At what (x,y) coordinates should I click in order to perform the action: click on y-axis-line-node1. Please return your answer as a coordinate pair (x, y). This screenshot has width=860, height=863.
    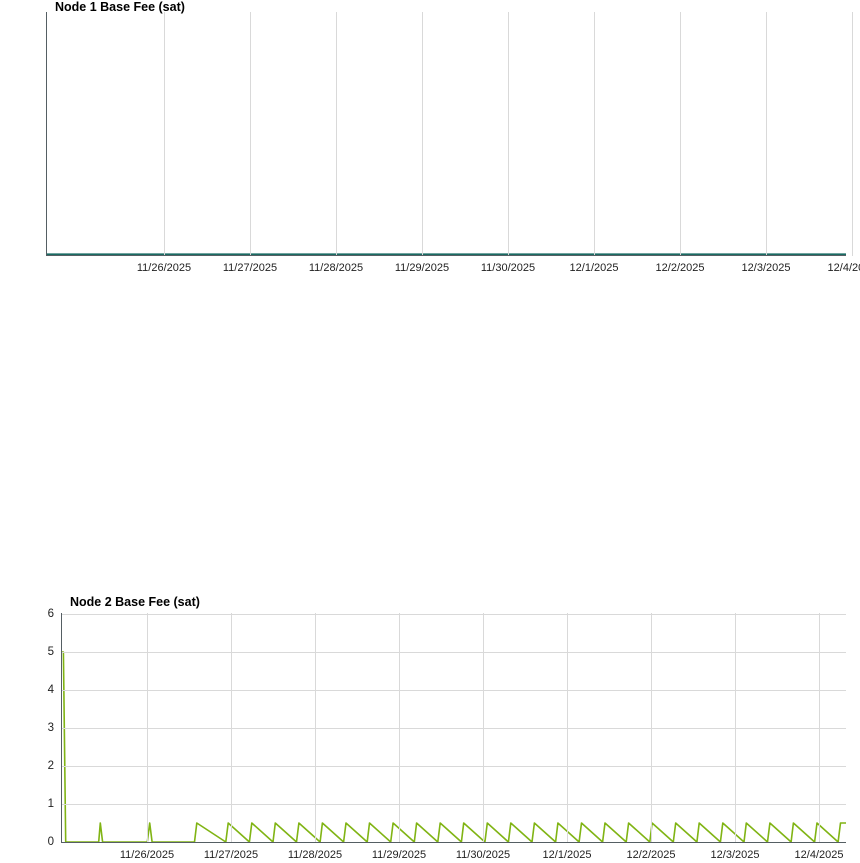
    Looking at the image, I should click on (47, 134).